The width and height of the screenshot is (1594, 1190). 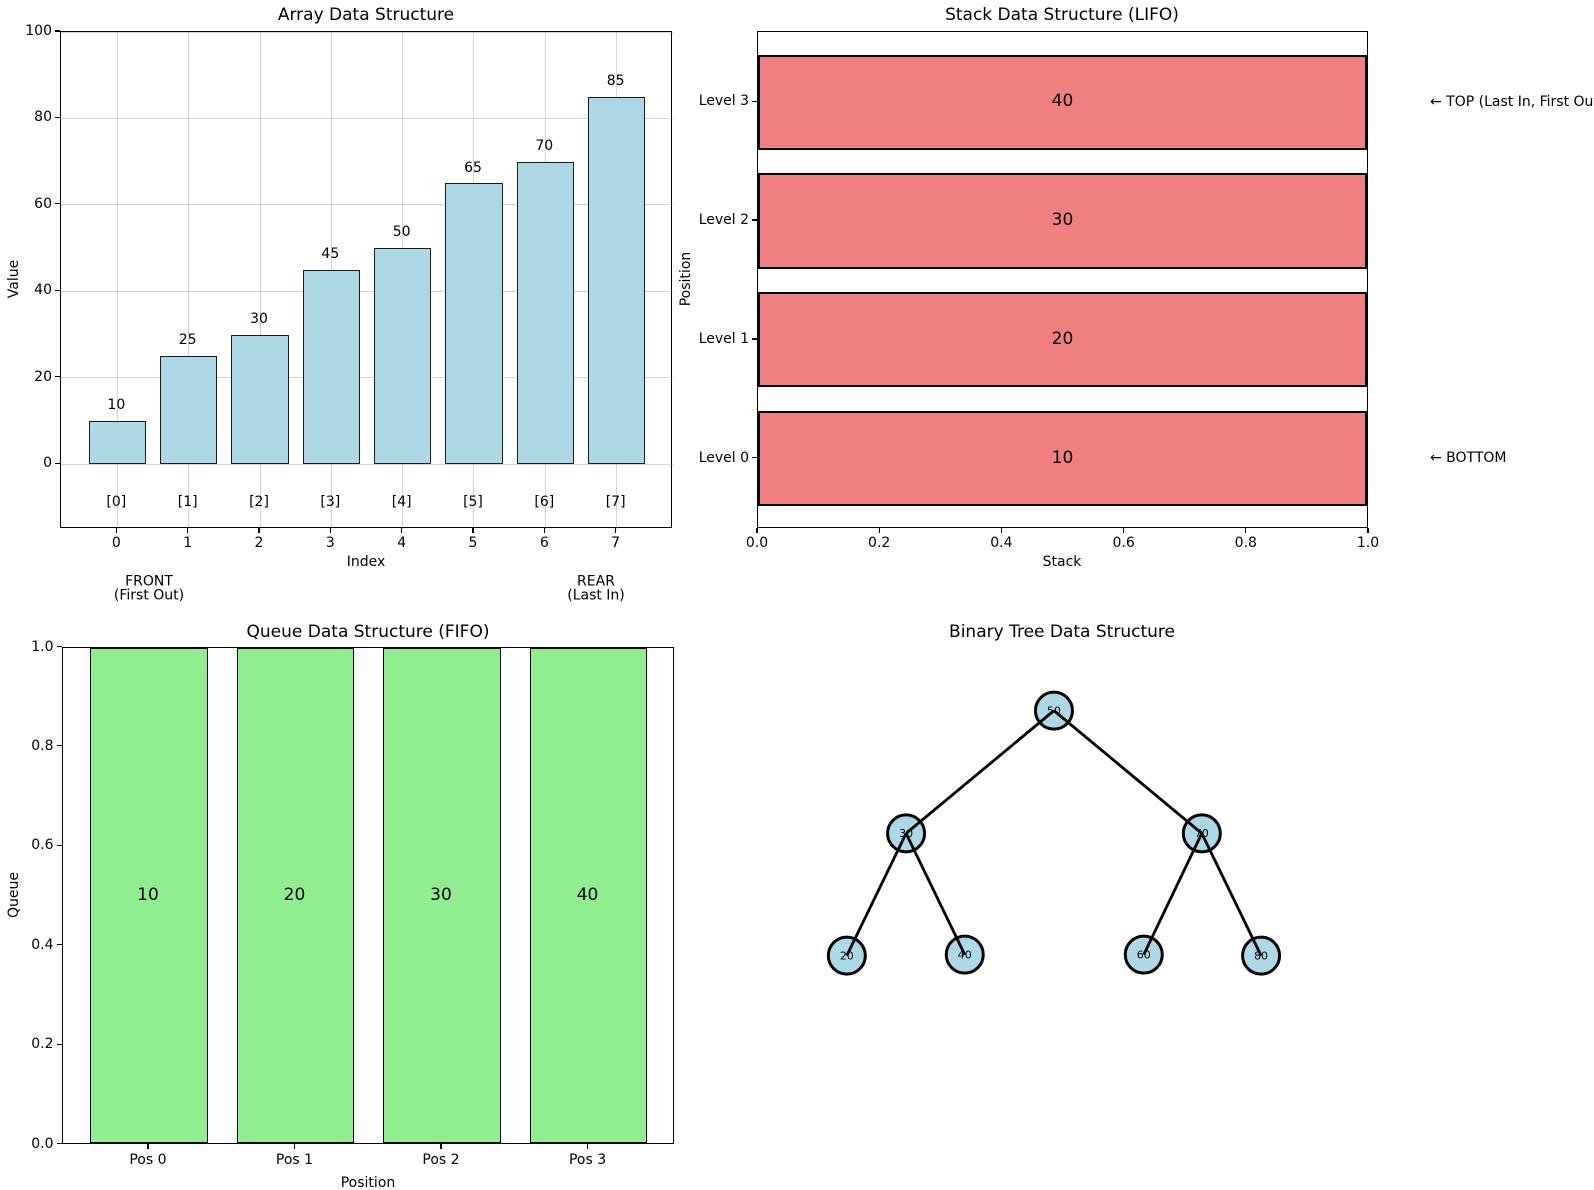 I want to click on array-index-label: [6], so click(x=544, y=502).